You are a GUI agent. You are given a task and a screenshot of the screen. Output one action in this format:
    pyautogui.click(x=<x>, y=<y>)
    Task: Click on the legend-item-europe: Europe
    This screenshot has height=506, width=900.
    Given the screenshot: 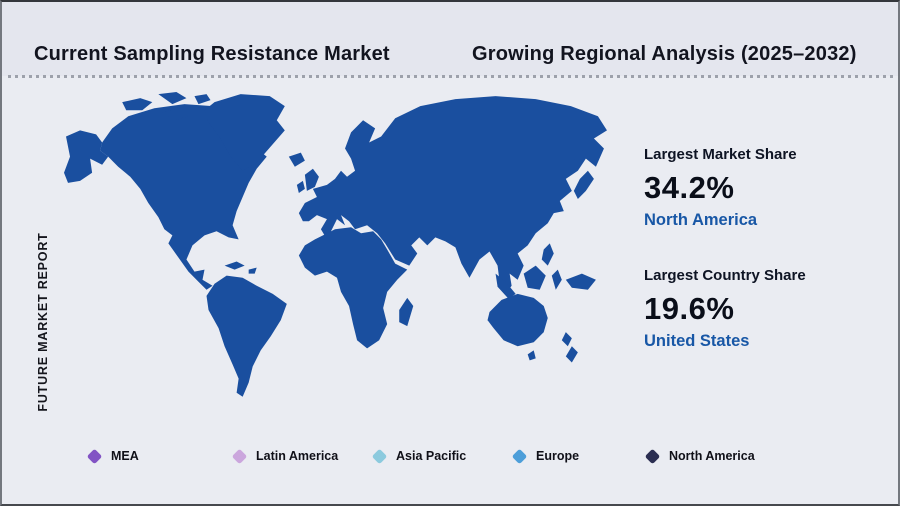 What is the action you would take?
    pyautogui.click(x=545, y=456)
    